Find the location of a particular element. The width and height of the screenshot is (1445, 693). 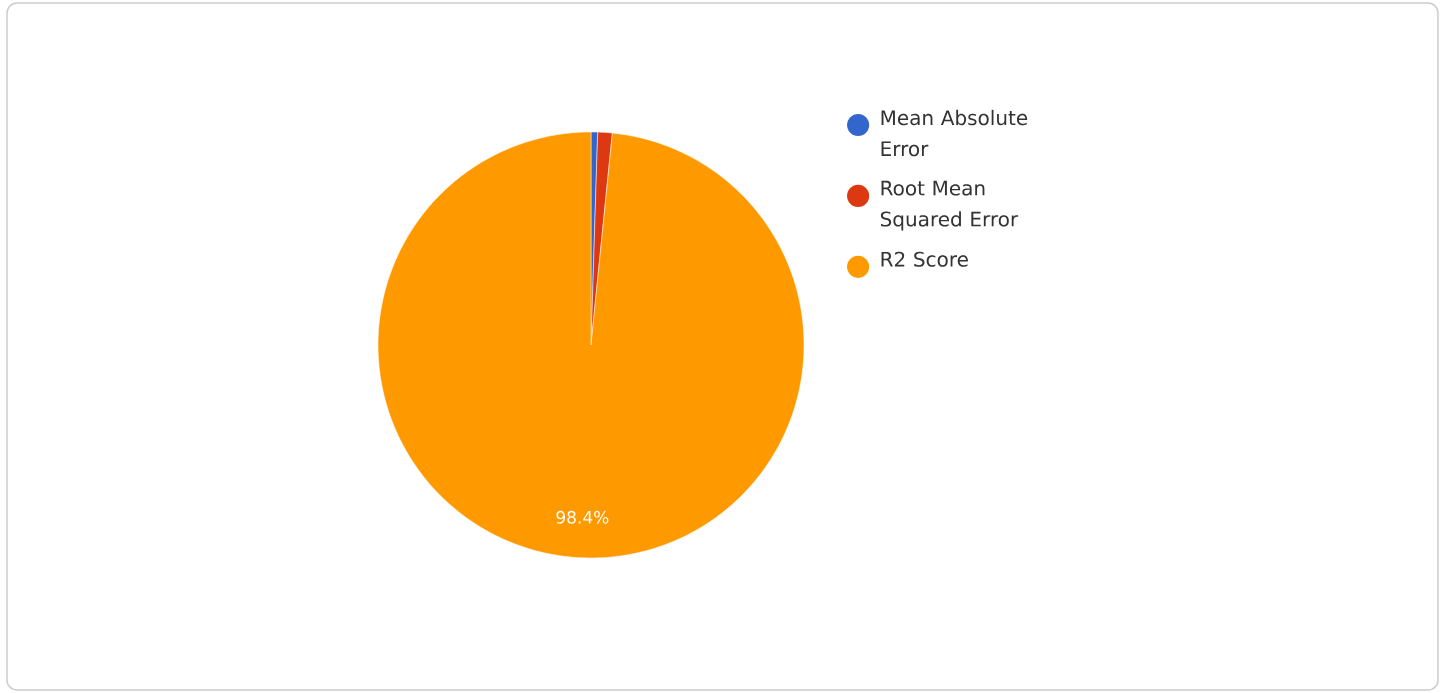

legend-label: Root Mean Squared Error is located at coordinates (949, 205).